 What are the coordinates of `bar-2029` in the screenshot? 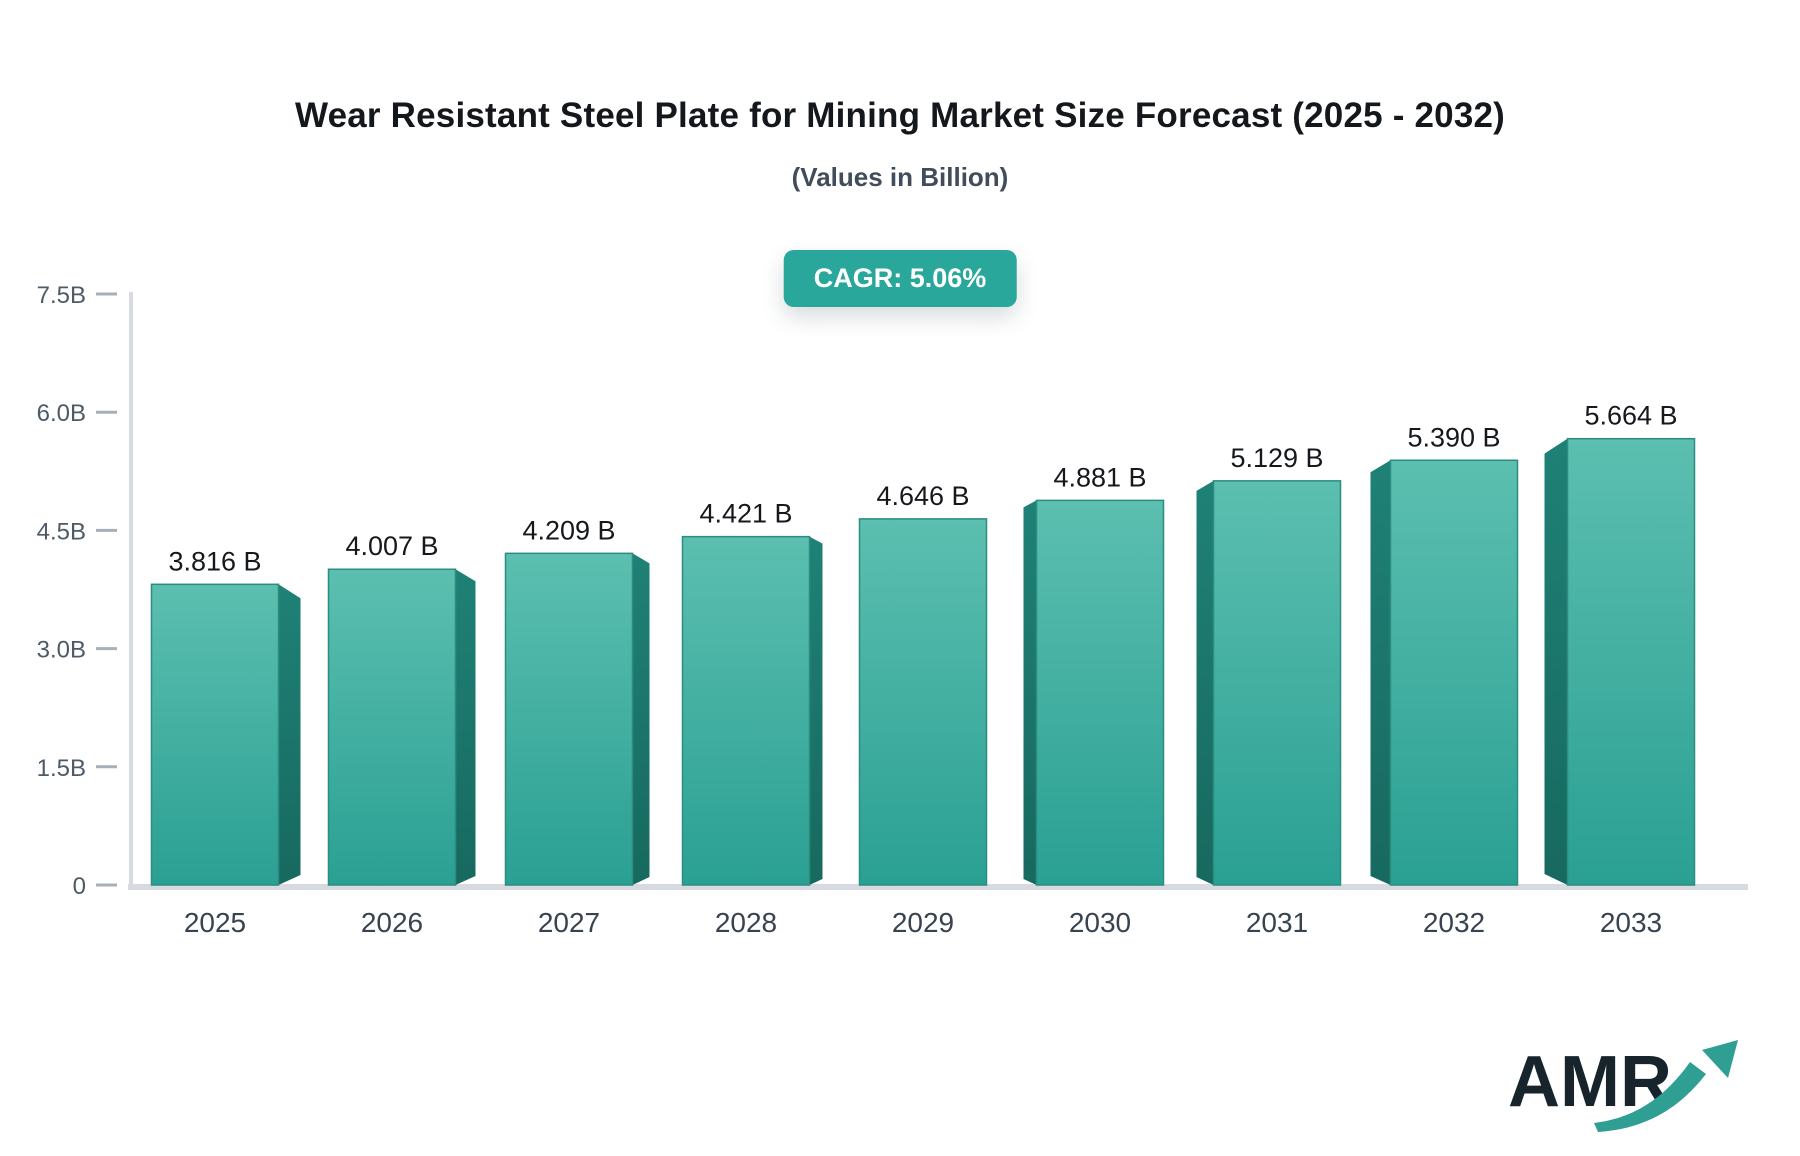 It's located at (923, 702).